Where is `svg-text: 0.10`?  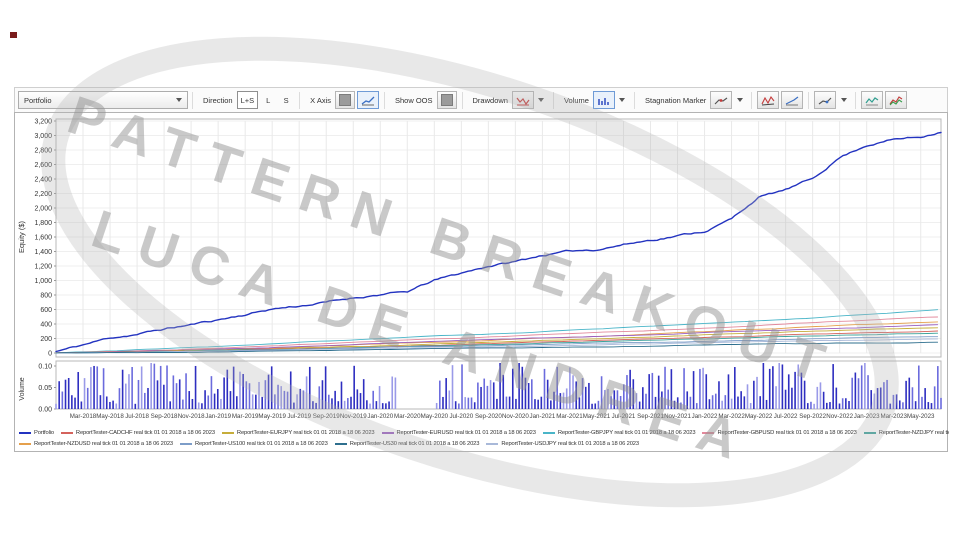
svg-text: 0.10 is located at coordinates (45, 366).